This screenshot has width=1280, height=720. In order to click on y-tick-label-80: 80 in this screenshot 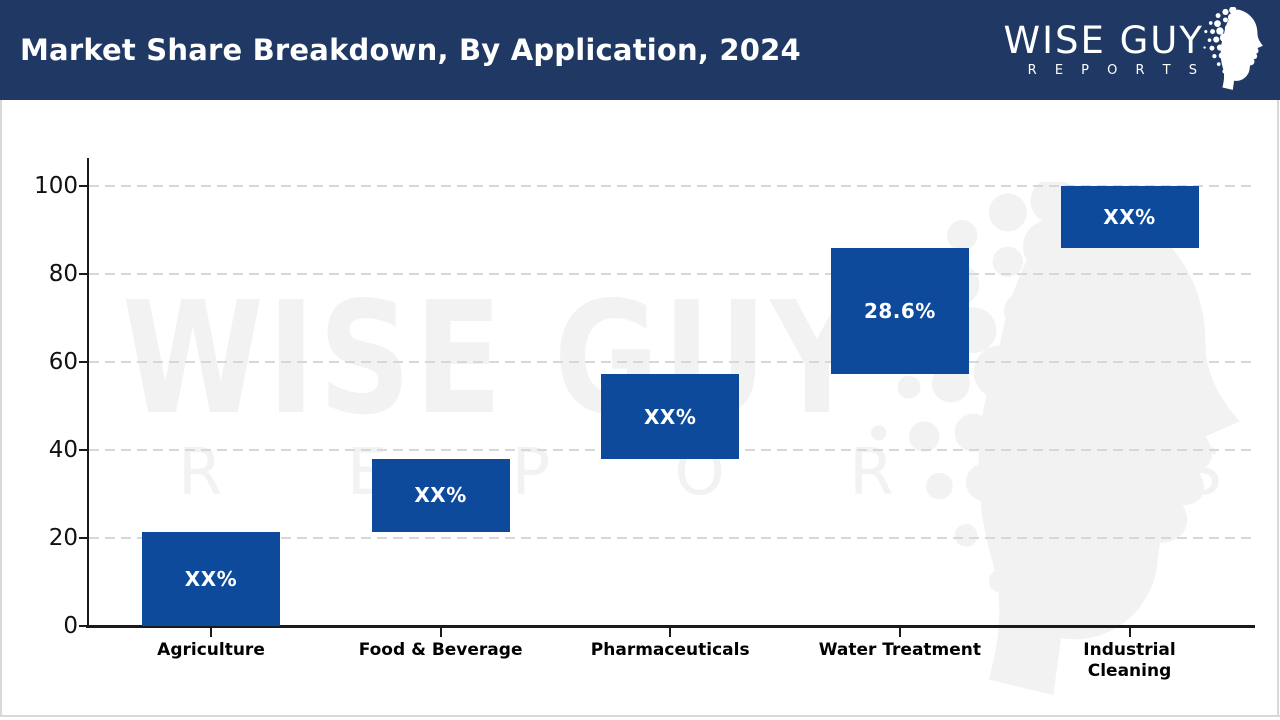, I will do `click(63, 274)`.